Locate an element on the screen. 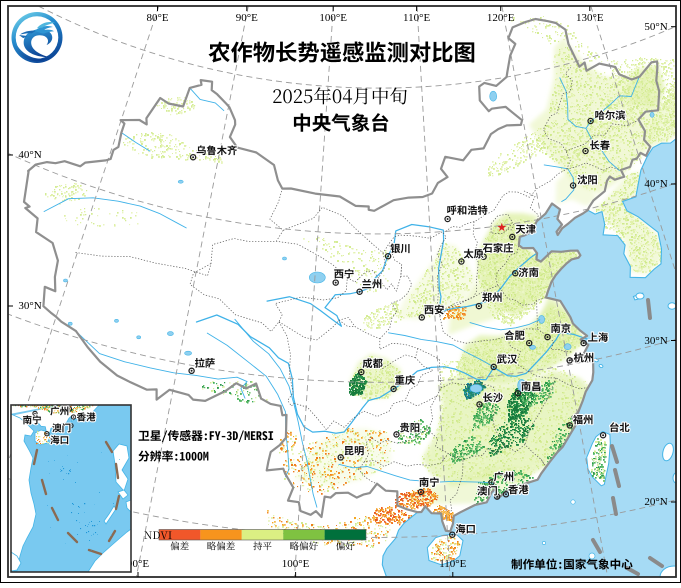 The height and width of the screenshot is (588, 681). svg-text: 50°N is located at coordinates (655, 27).